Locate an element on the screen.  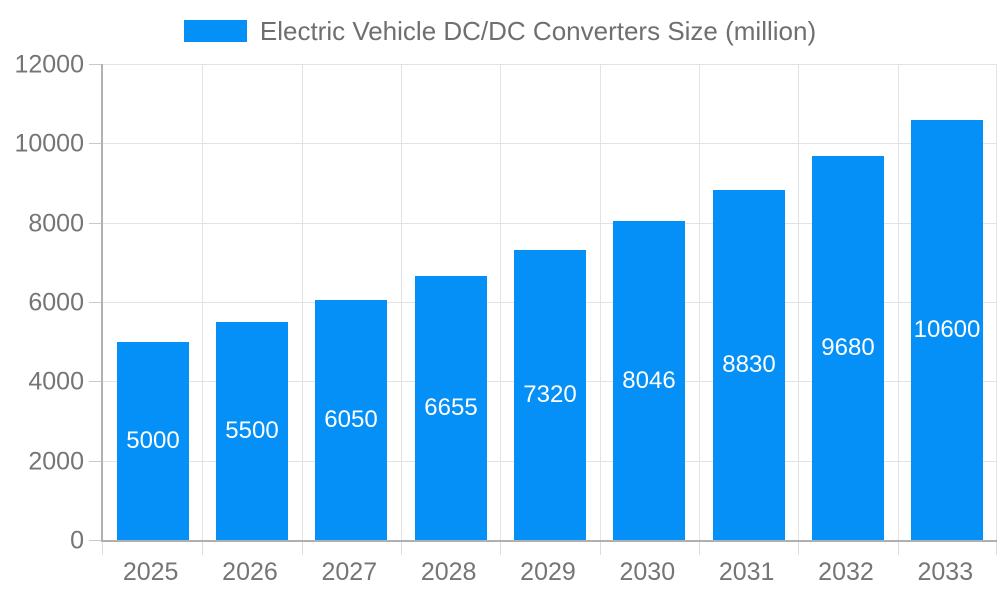
x-axis-tick-label: 2026 is located at coordinates (250, 572).